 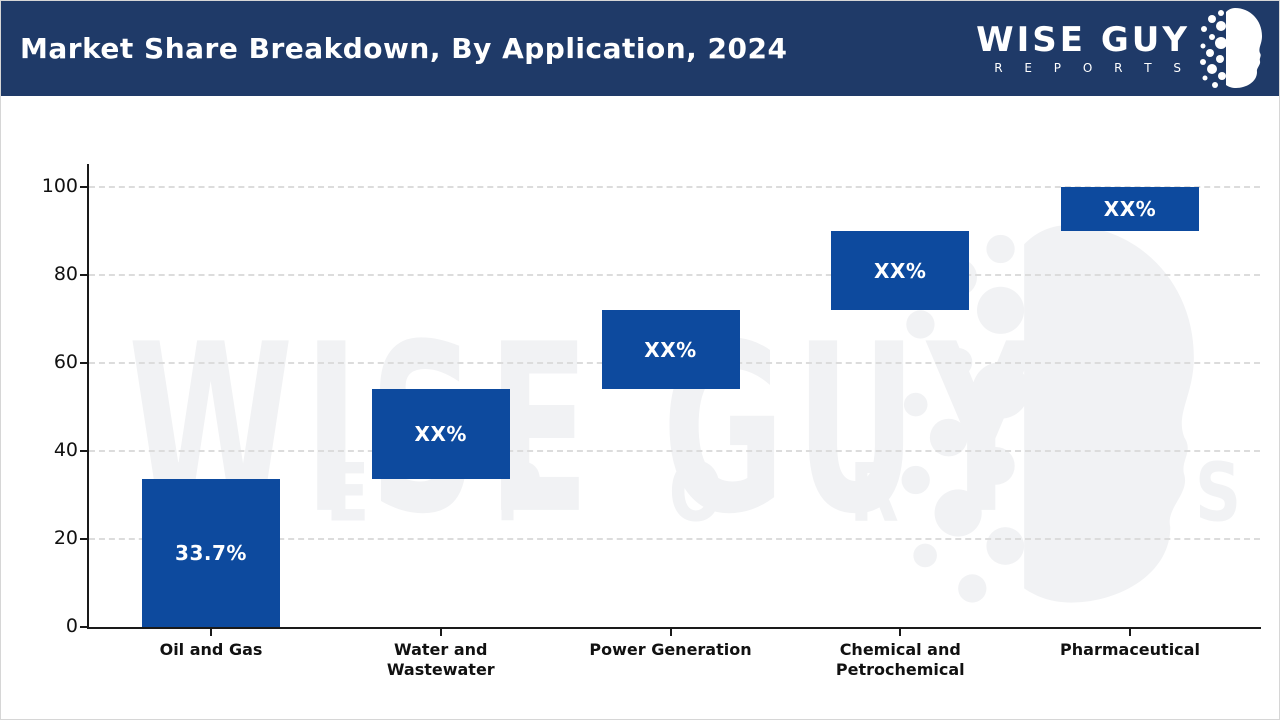 What do you see at coordinates (440, 659) in the screenshot?
I see `x-axis-category-label: Water and Wastewater` at bounding box center [440, 659].